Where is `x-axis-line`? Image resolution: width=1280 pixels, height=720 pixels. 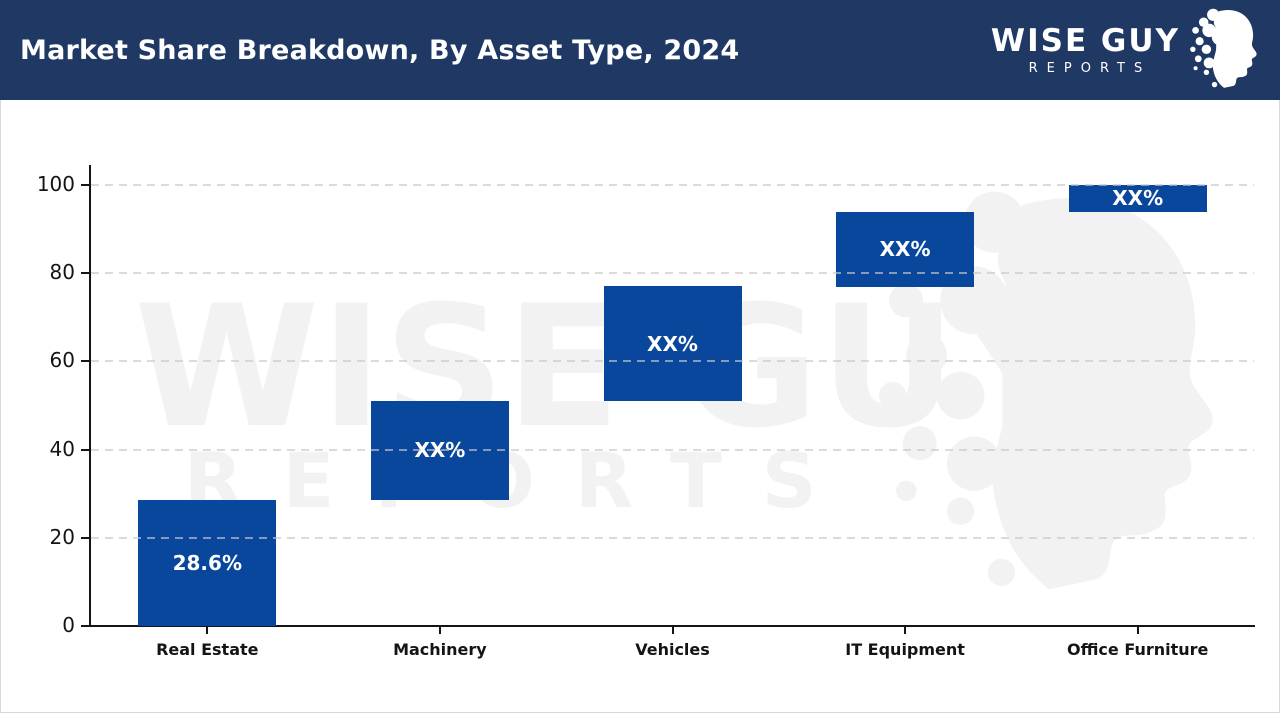 x-axis-line is located at coordinates (672, 626).